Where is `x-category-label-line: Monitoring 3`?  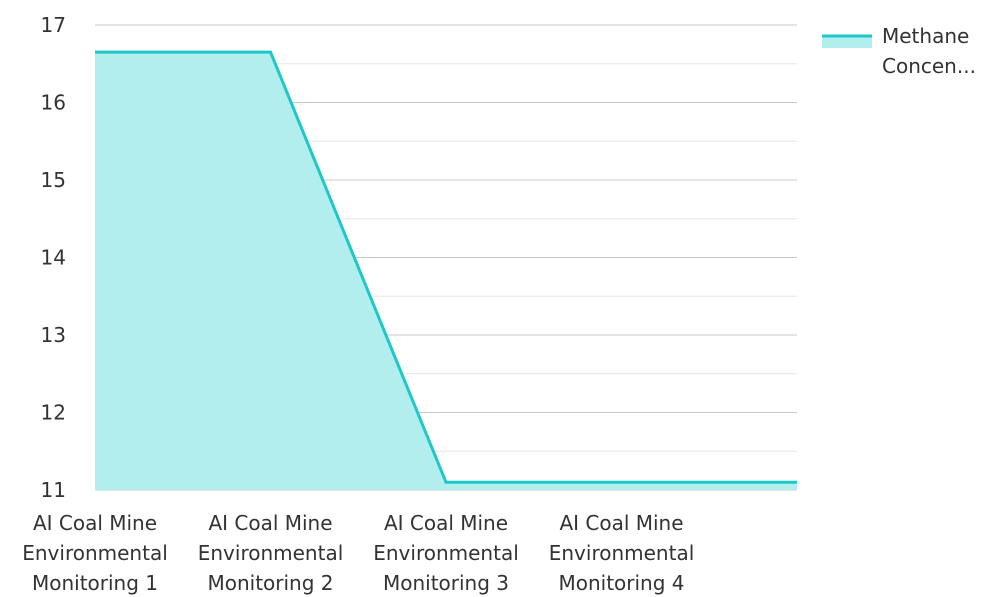 x-category-label-line: Monitoring 3 is located at coordinates (446, 583).